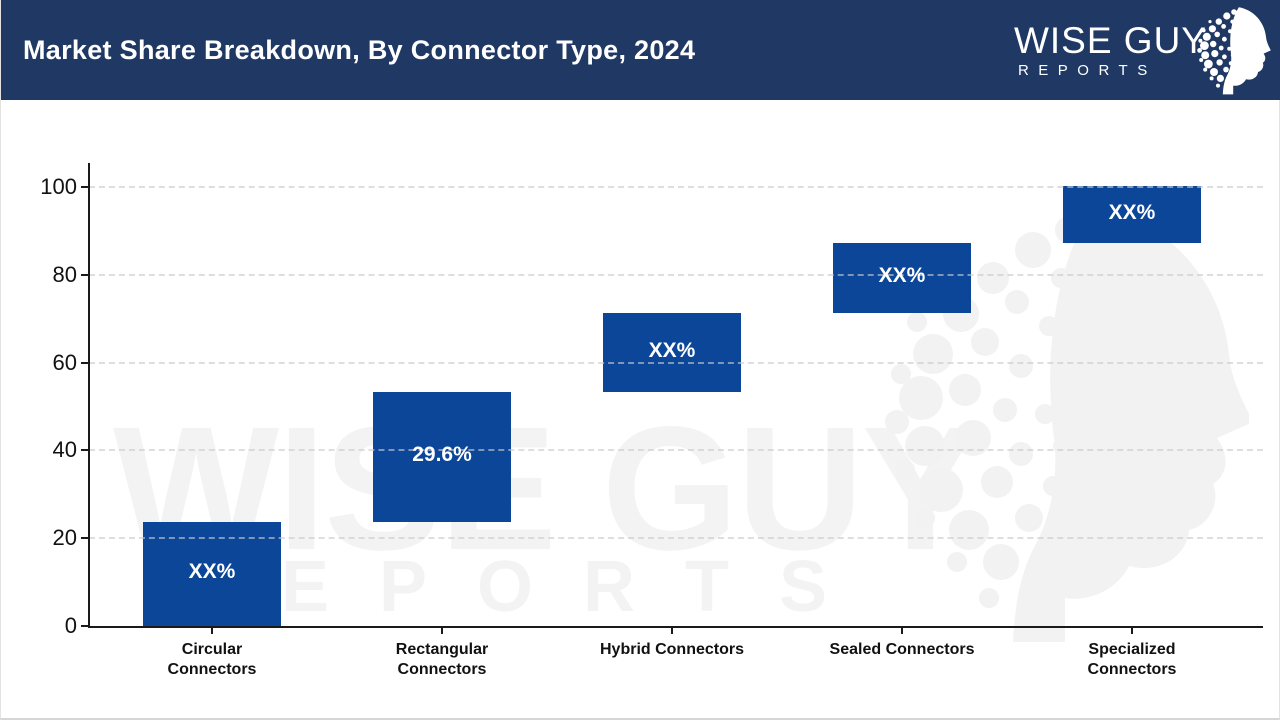  I want to click on wiseguy-logo-text: WISE GUY REPORTS, so click(1110, 49).